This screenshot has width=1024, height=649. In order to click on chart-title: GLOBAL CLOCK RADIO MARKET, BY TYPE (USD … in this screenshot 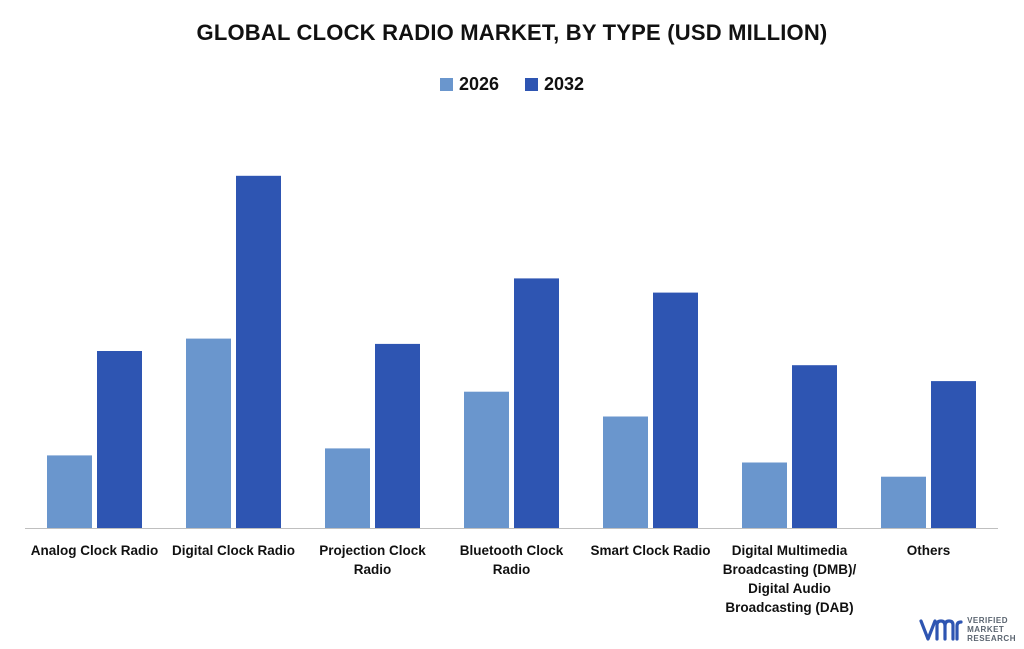, I will do `click(512, 32)`.